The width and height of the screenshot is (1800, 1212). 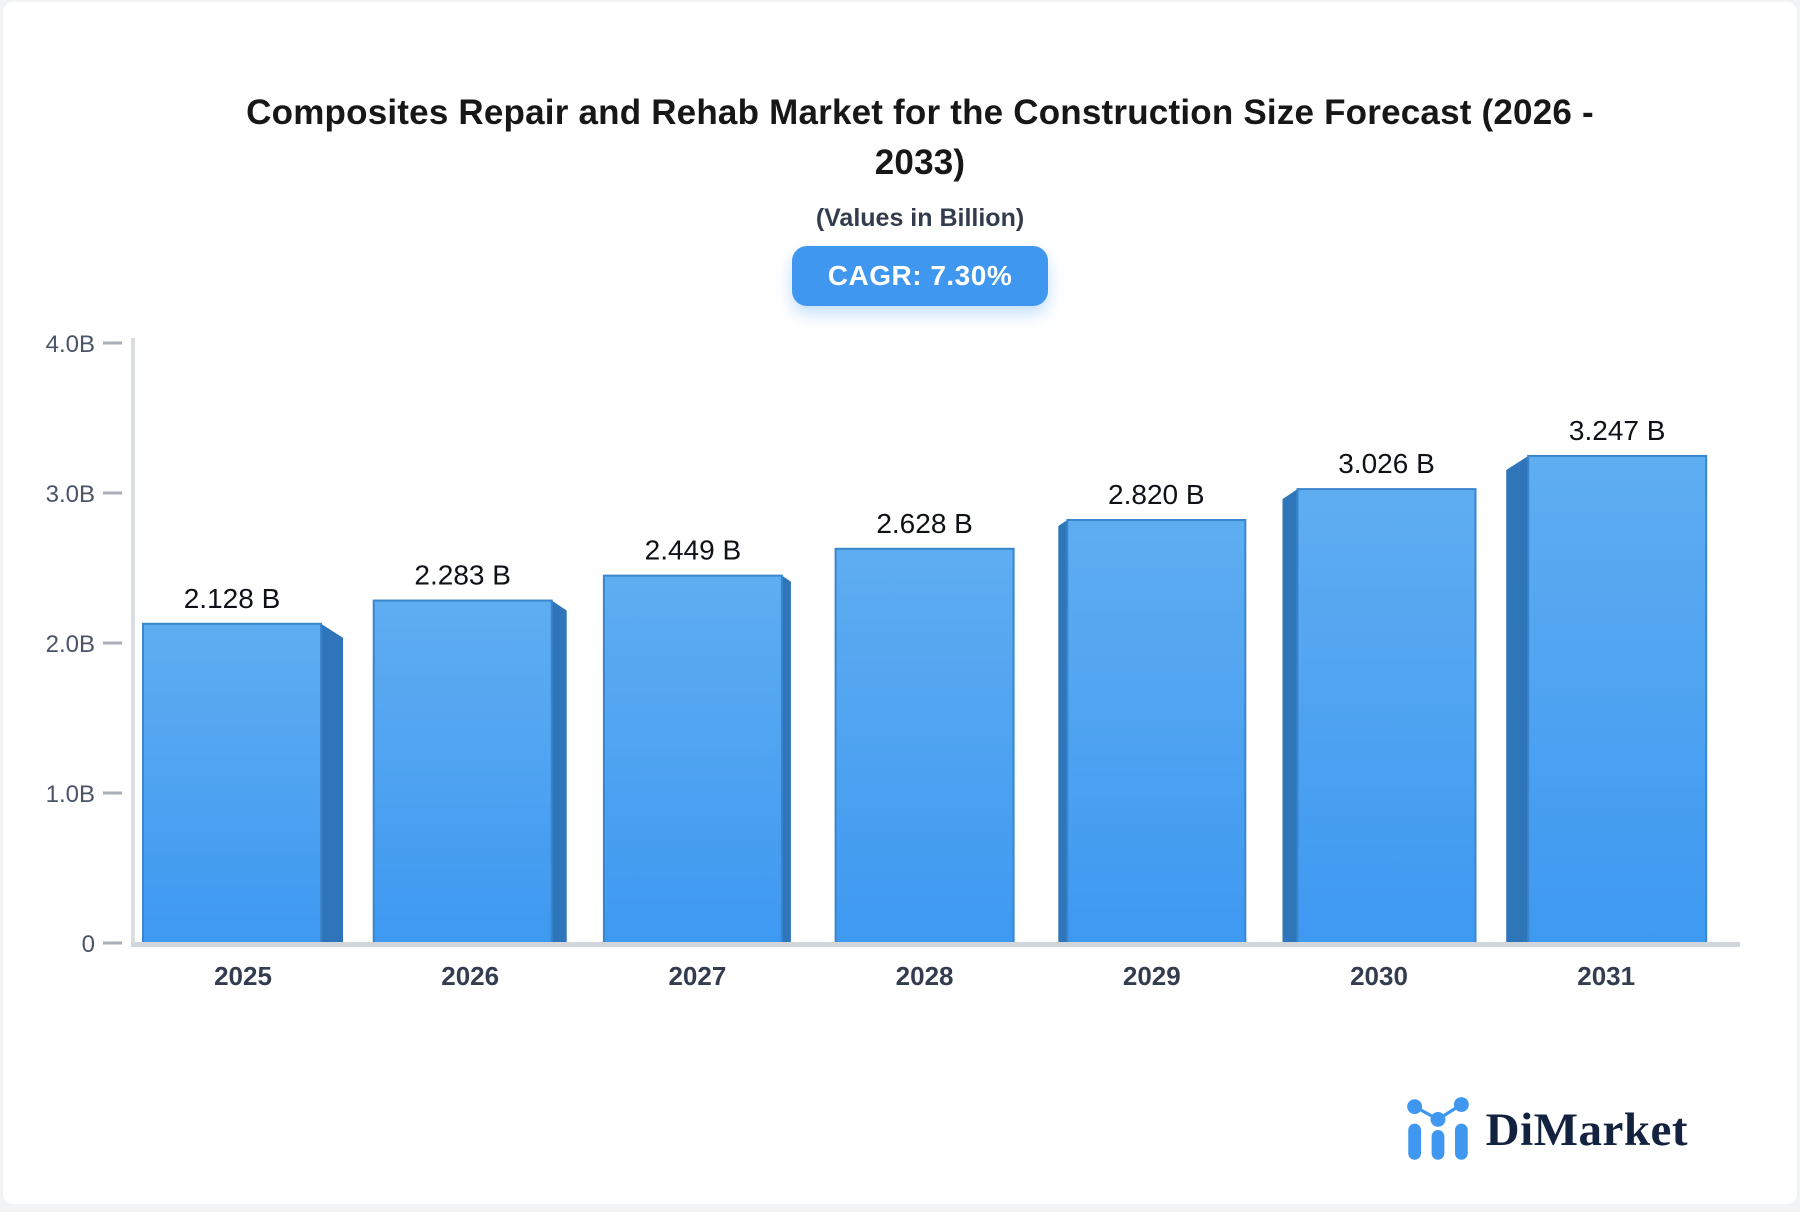 What do you see at coordinates (462, 771) in the screenshot?
I see `bar-2026` at bounding box center [462, 771].